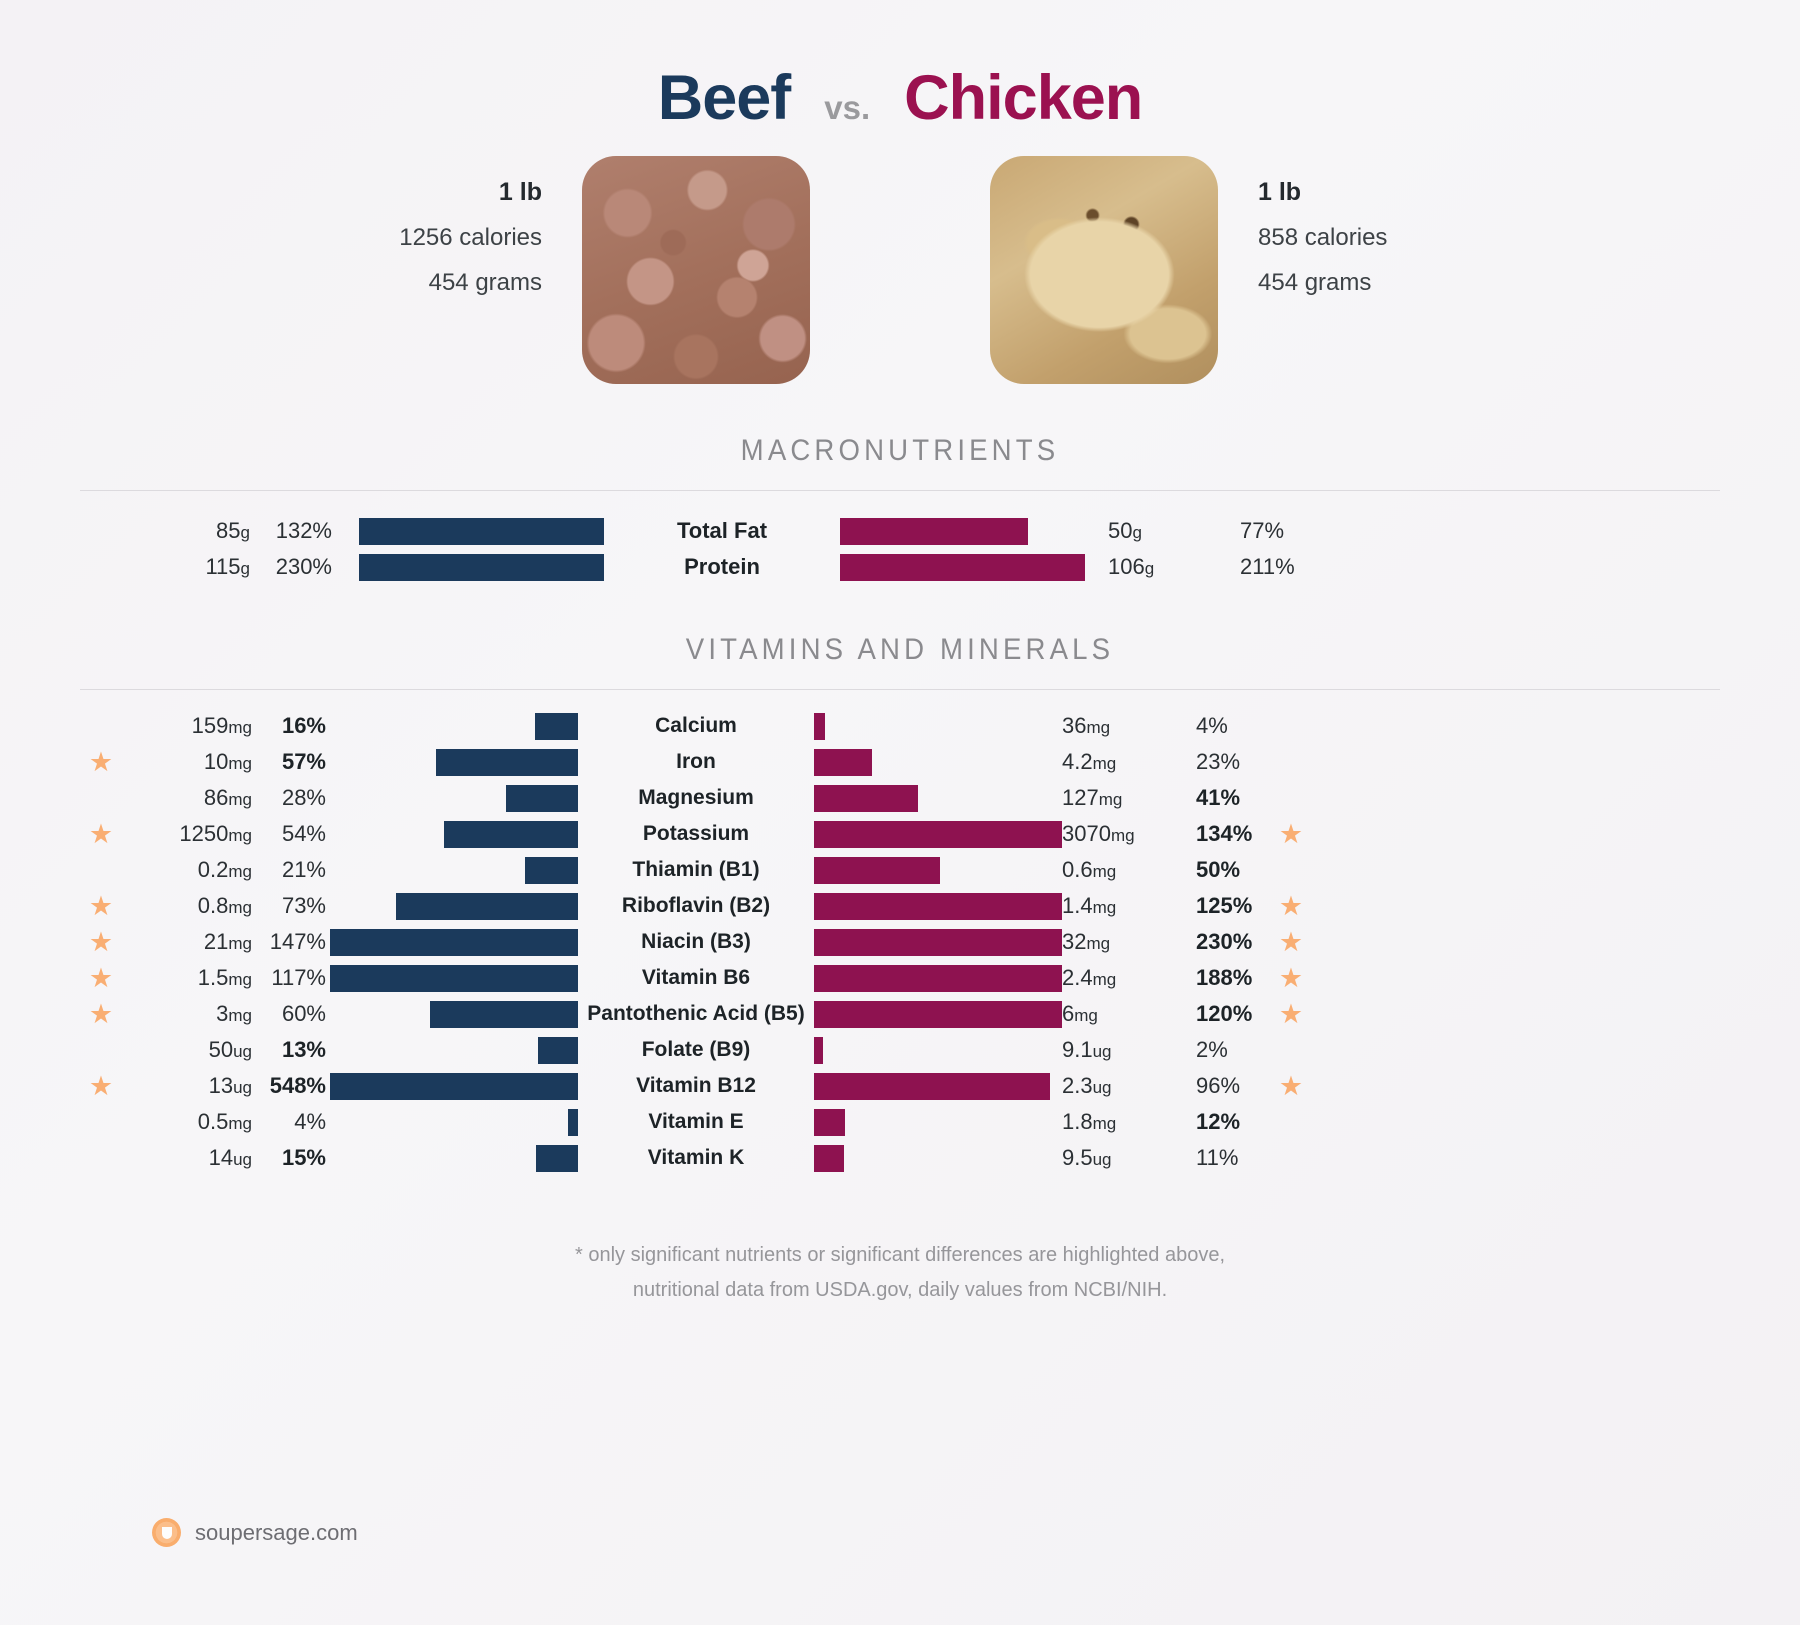 The height and width of the screenshot is (1625, 1800). Describe the element at coordinates (1218, 1121) in the screenshot. I see `right-percent: 12%` at that location.